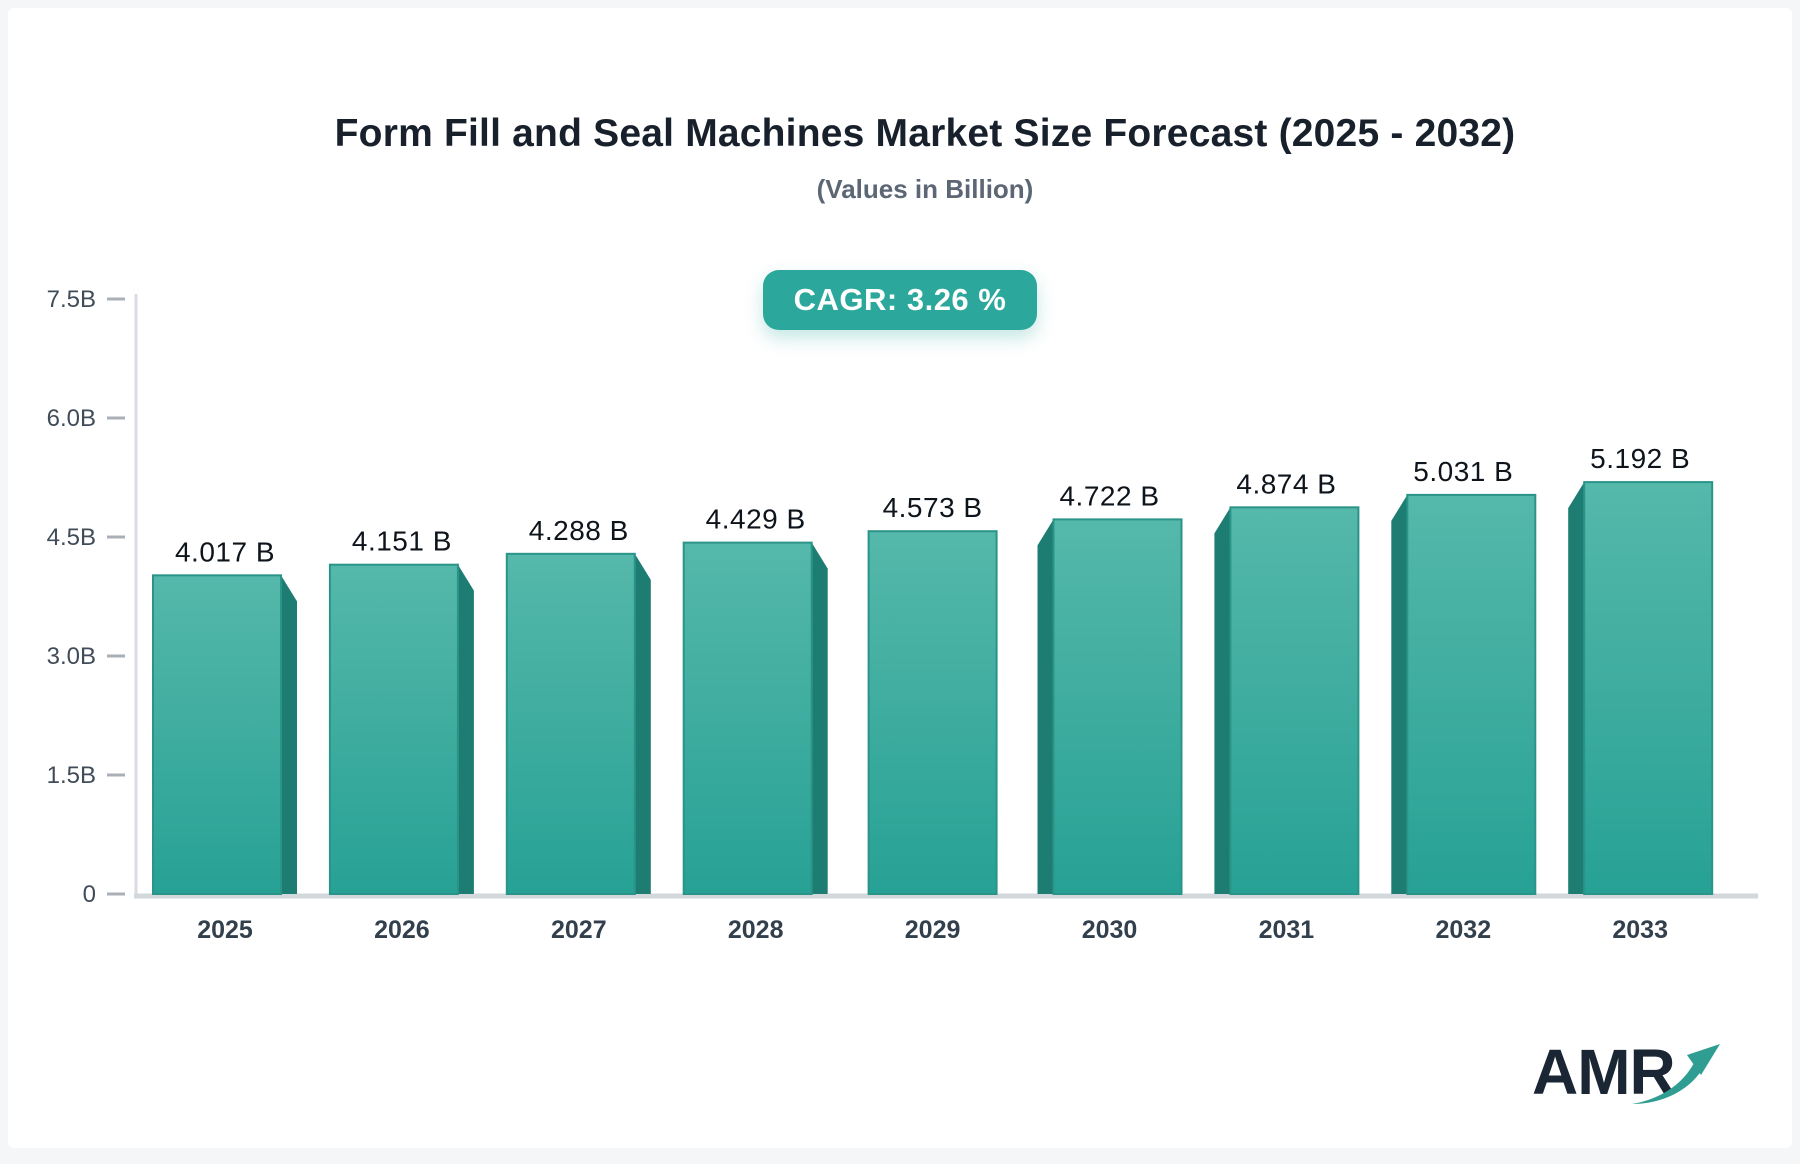 This screenshot has width=1800, height=1164. I want to click on x-tick-label: 2025, so click(225, 930).